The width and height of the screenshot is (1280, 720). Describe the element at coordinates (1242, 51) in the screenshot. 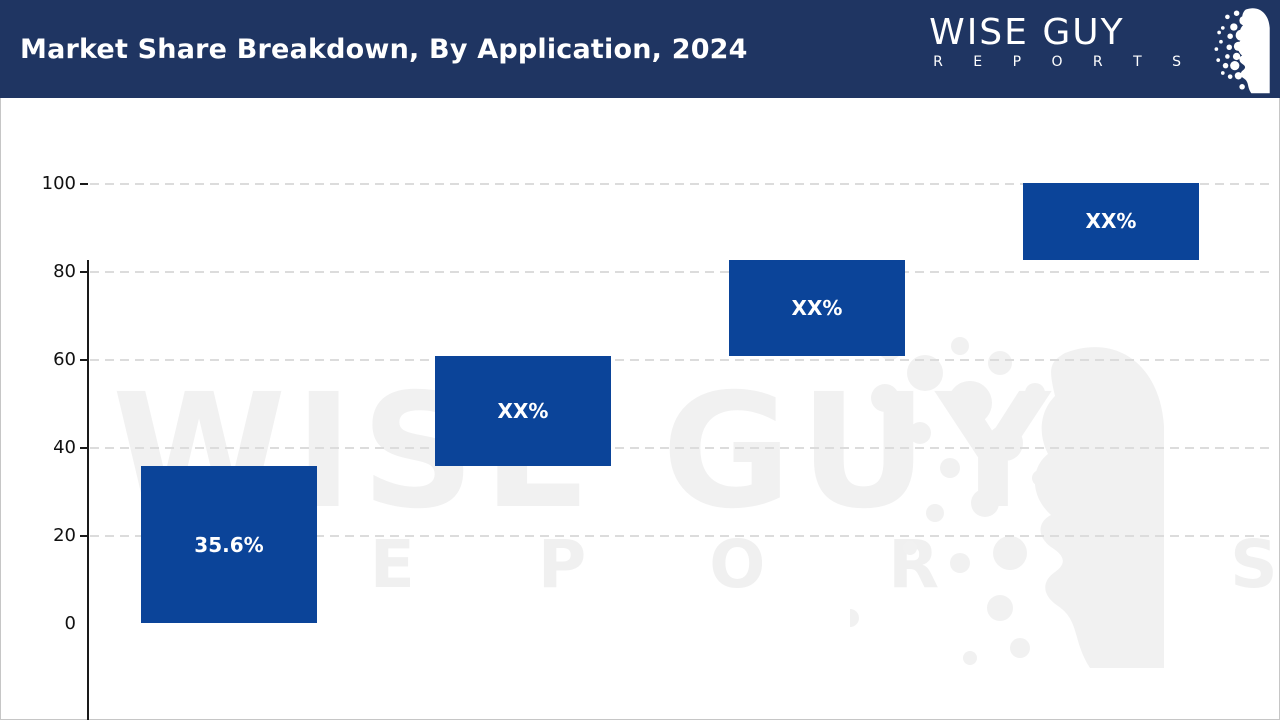

I see `brand-head-icon` at that location.